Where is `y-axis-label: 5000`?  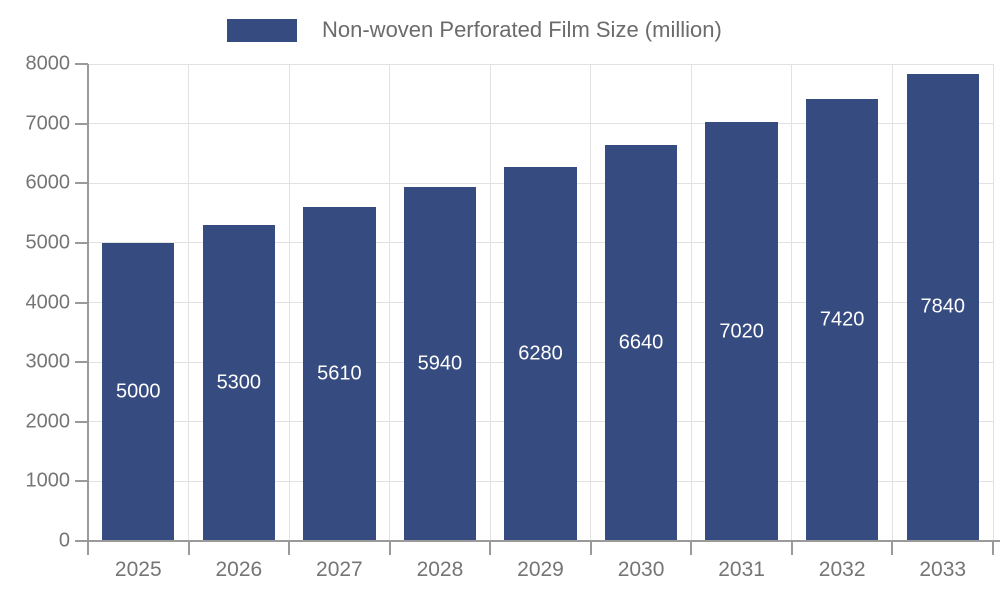
y-axis-label: 5000 is located at coordinates (48, 242).